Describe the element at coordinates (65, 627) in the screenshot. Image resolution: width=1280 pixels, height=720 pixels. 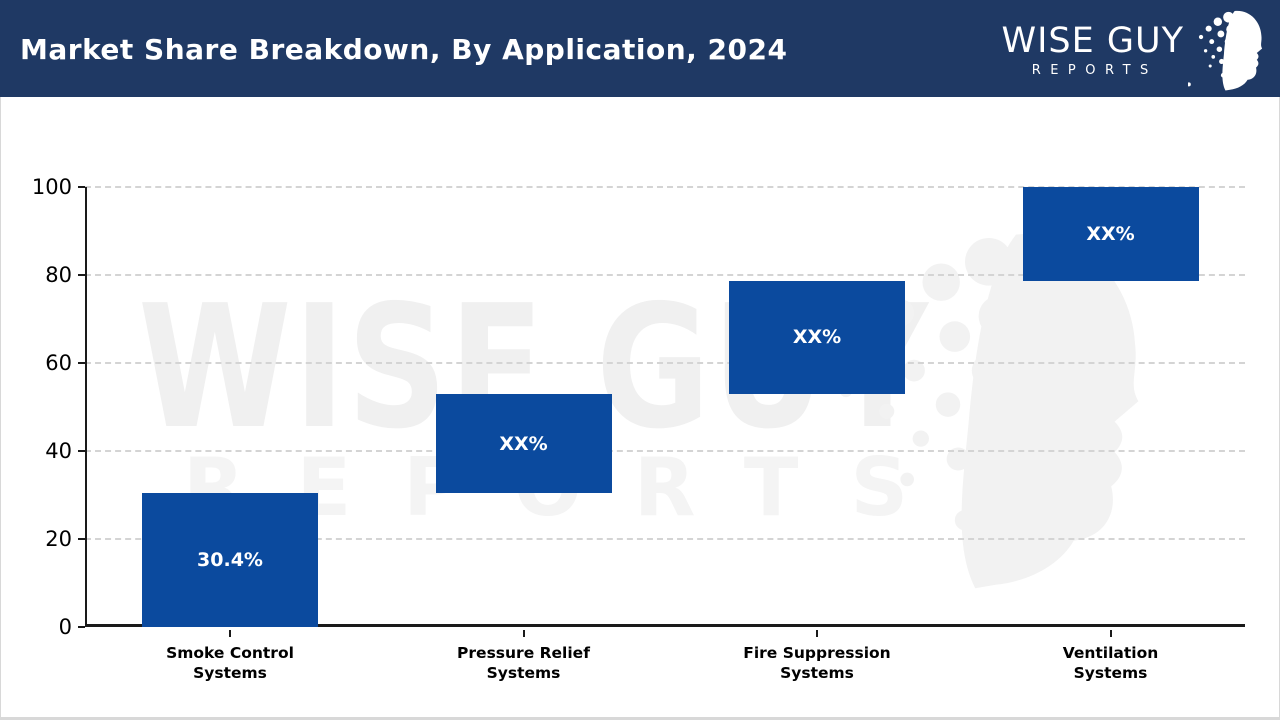
I see `y-axis-tick-label: 0` at that location.